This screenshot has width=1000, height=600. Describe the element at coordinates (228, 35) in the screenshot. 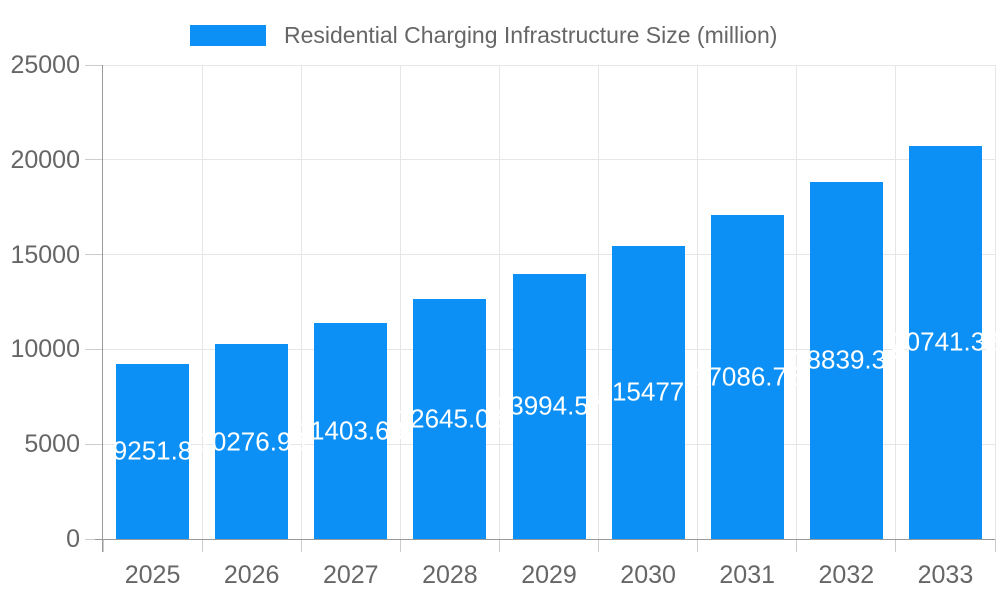

I see `legend-swatch` at that location.